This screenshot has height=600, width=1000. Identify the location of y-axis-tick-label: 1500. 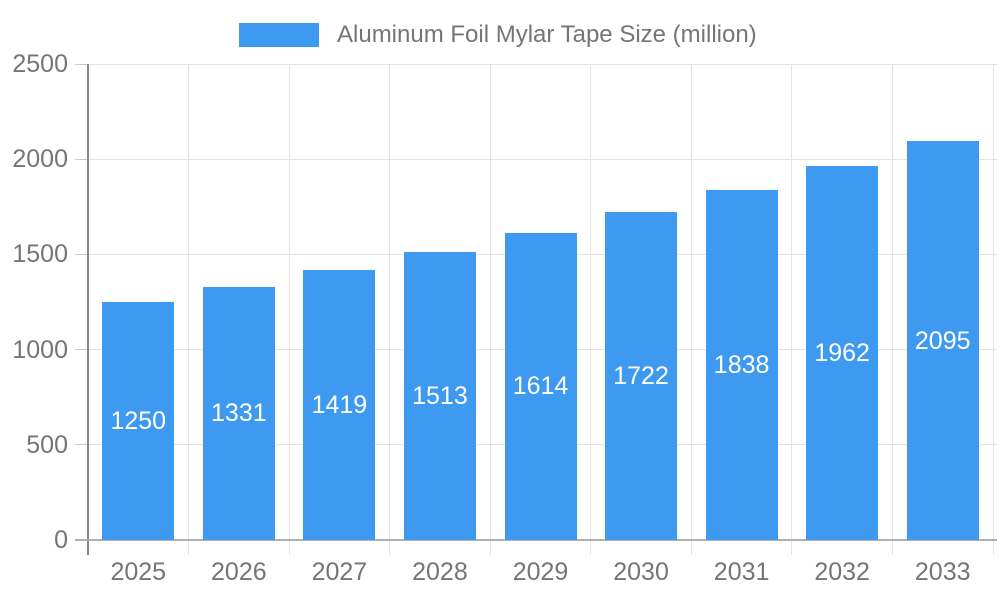
(40, 254).